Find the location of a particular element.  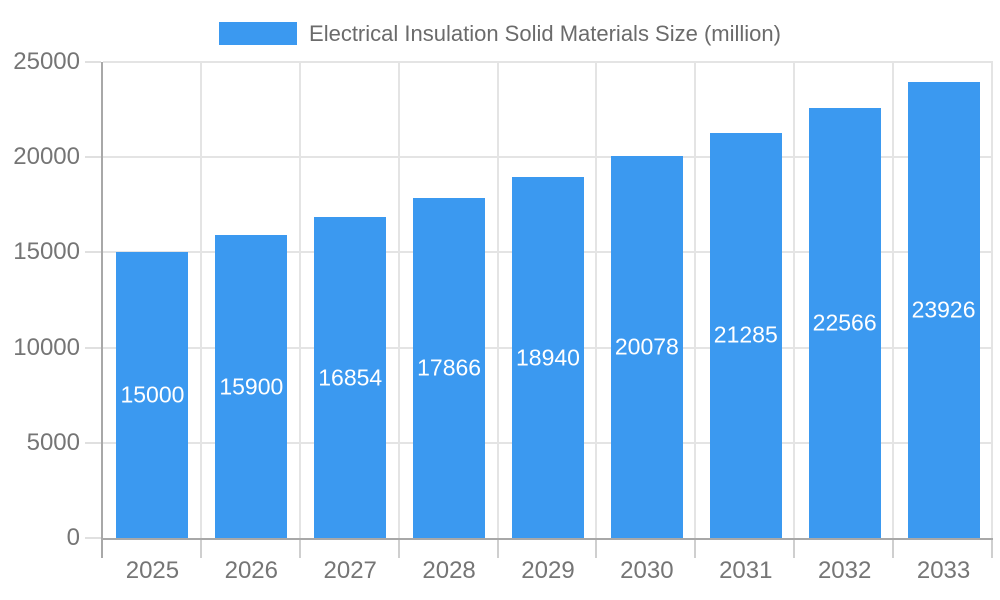

bar-value-label: 15000 is located at coordinates (152, 394).